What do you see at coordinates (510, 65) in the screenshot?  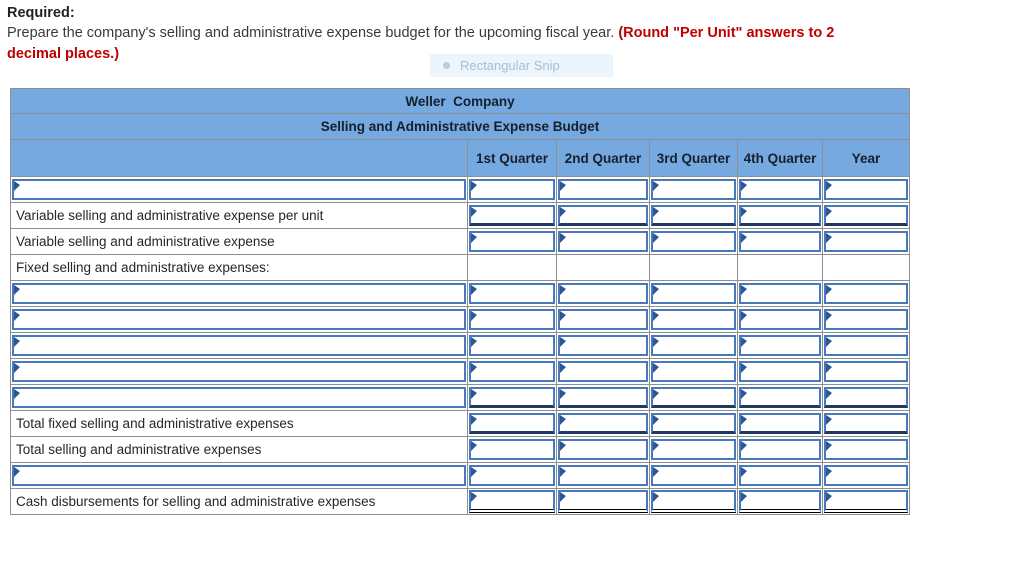 I see `snip-label: Rectangular Snip` at bounding box center [510, 65].